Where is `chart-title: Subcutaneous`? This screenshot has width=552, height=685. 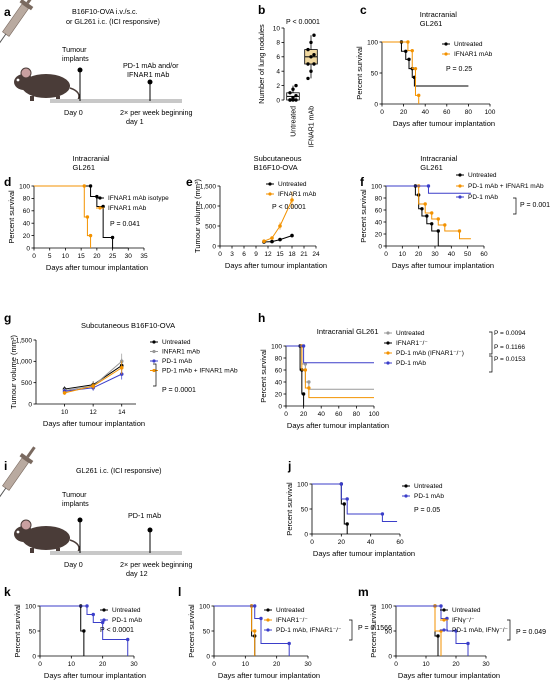 chart-title: Subcutaneous is located at coordinates (278, 158).